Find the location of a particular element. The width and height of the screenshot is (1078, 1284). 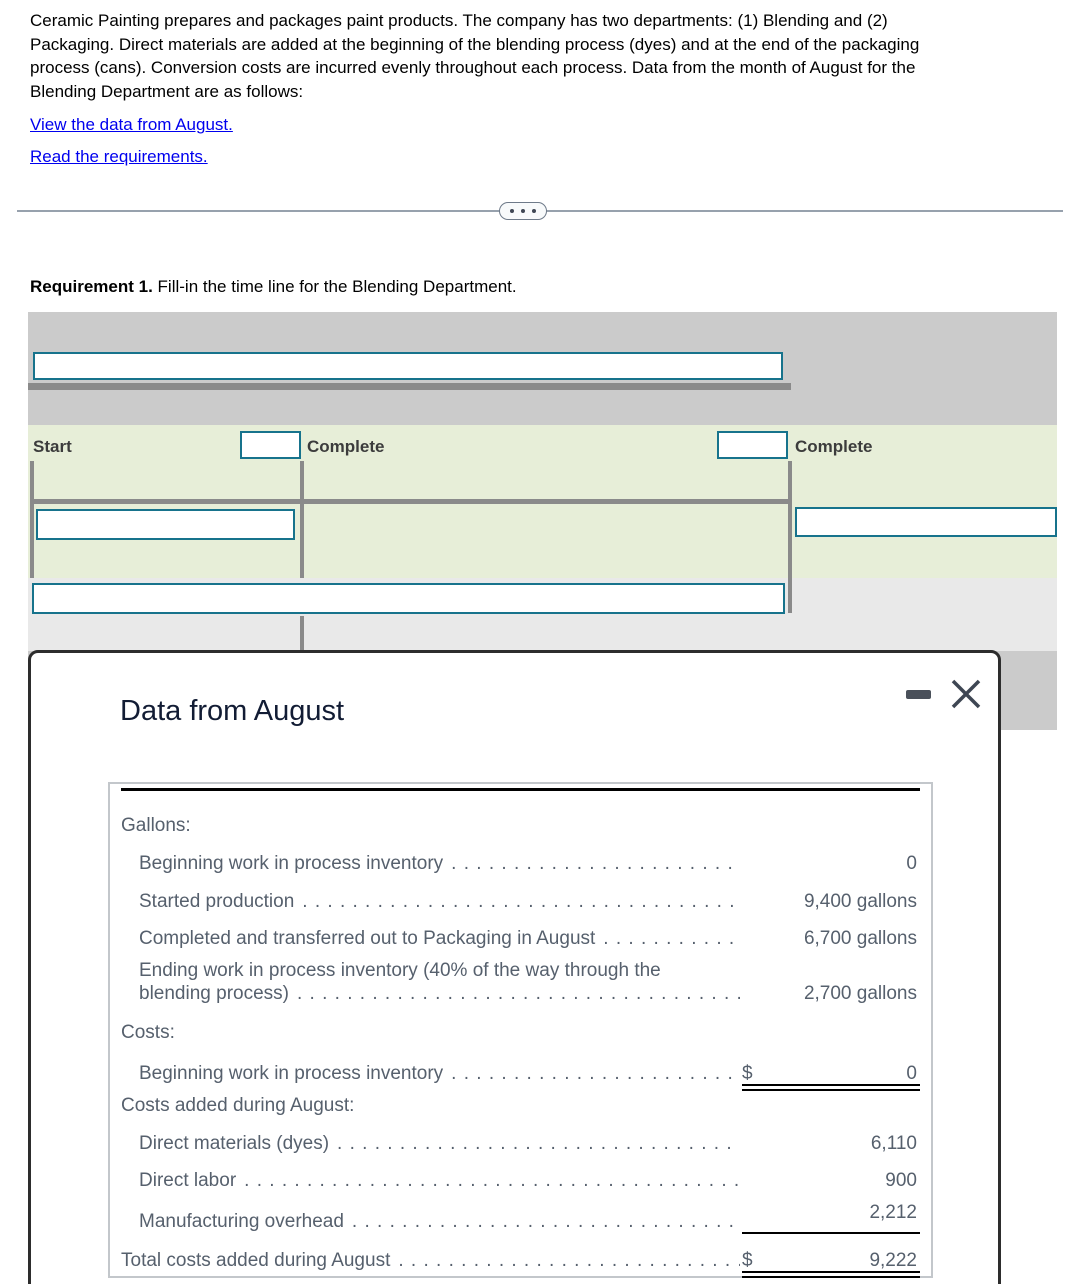

row-value-cell: 6,700 gallons is located at coordinates (831, 938).